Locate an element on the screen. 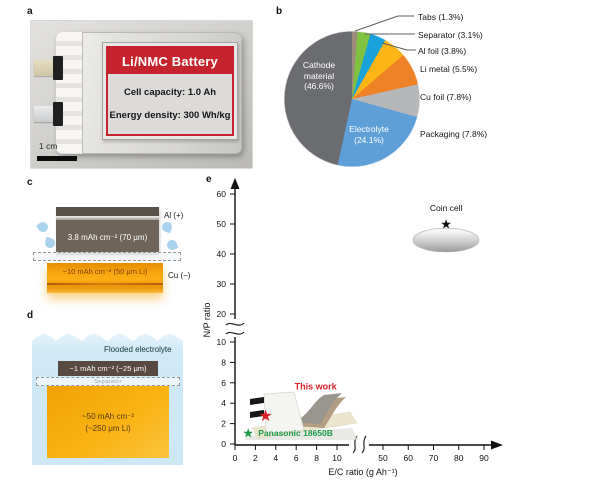  battery-label-title: Li/NMC Battery is located at coordinates (170, 61).